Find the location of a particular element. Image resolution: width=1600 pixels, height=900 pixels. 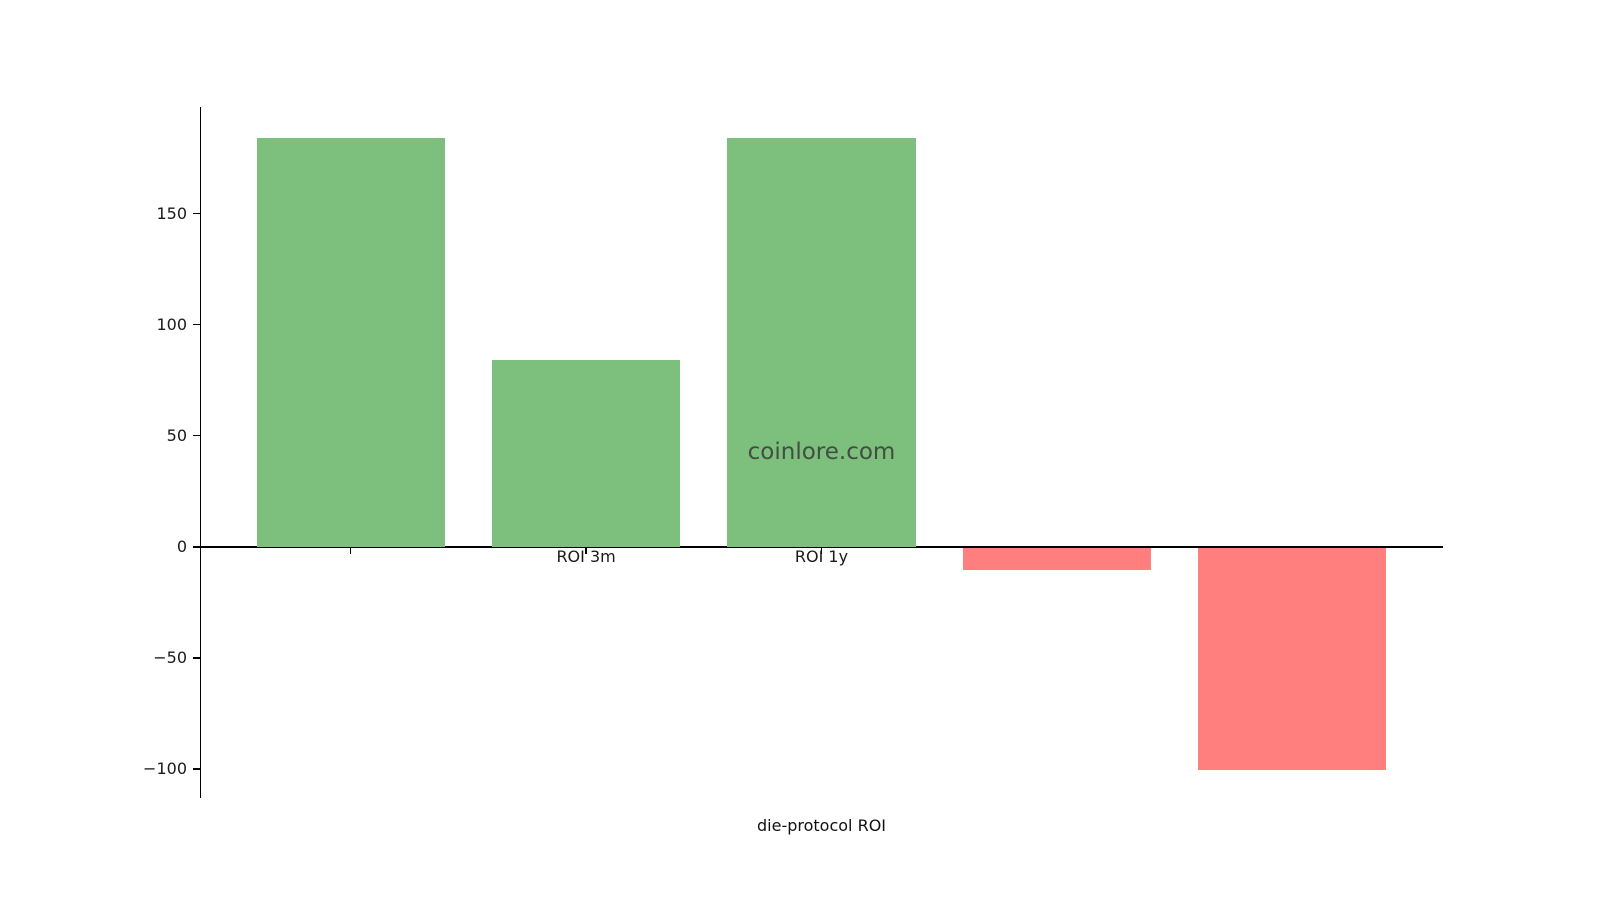

y-tick-label: 0 is located at coordinates (181, 546).